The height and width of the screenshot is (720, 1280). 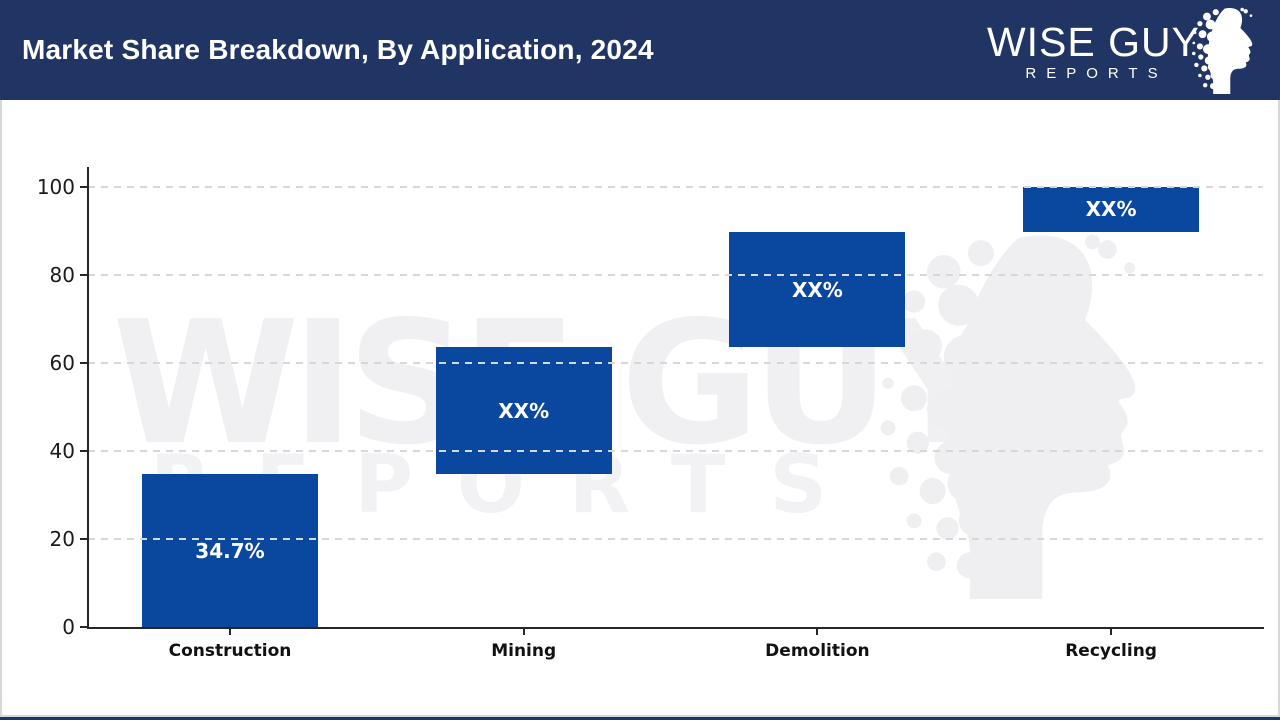 I want to click on y-tick-label-20: 20, so click(x=62, y=538).